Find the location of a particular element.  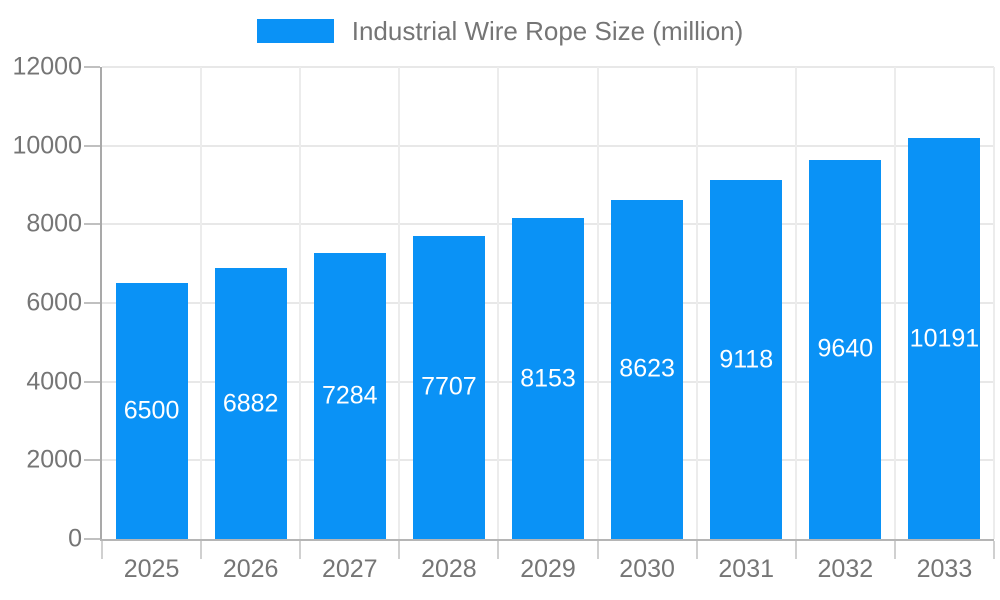

x-tick-label: 2027 is located at coordinates (349, 569).